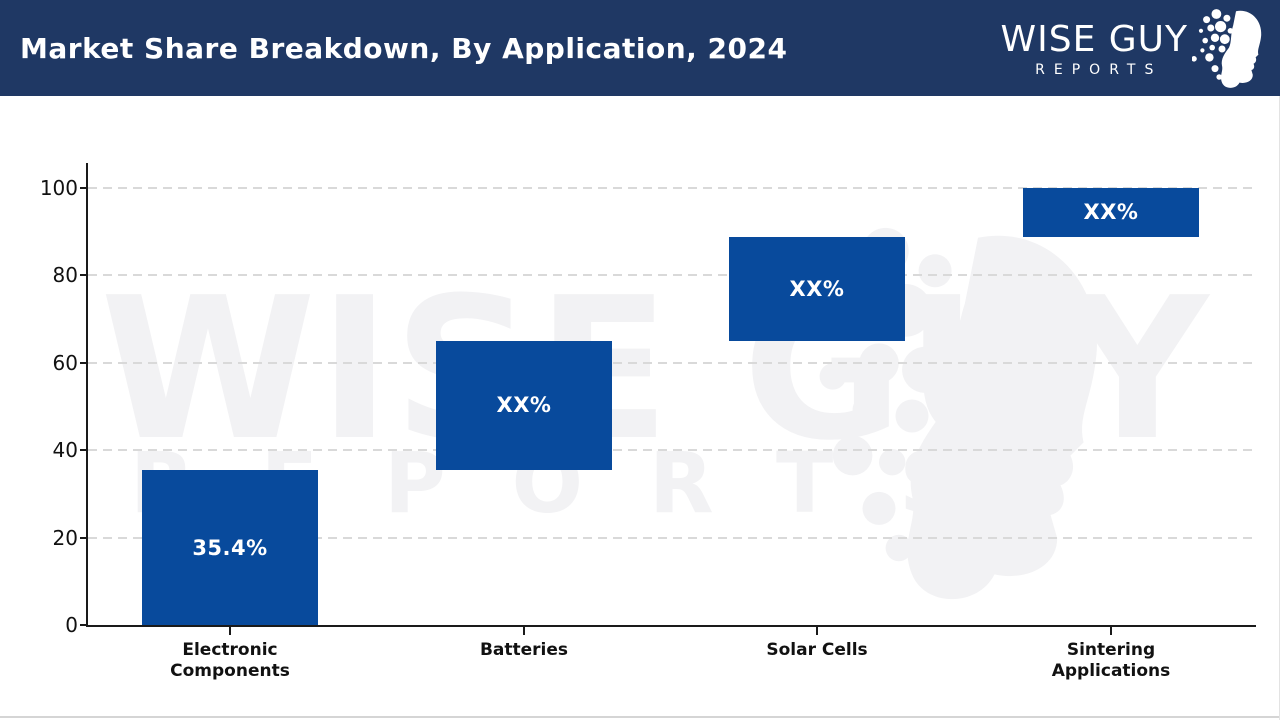 This screenshot has height=720, width=1280. I want to click on y-tick-label: 80, so click(65, 275).